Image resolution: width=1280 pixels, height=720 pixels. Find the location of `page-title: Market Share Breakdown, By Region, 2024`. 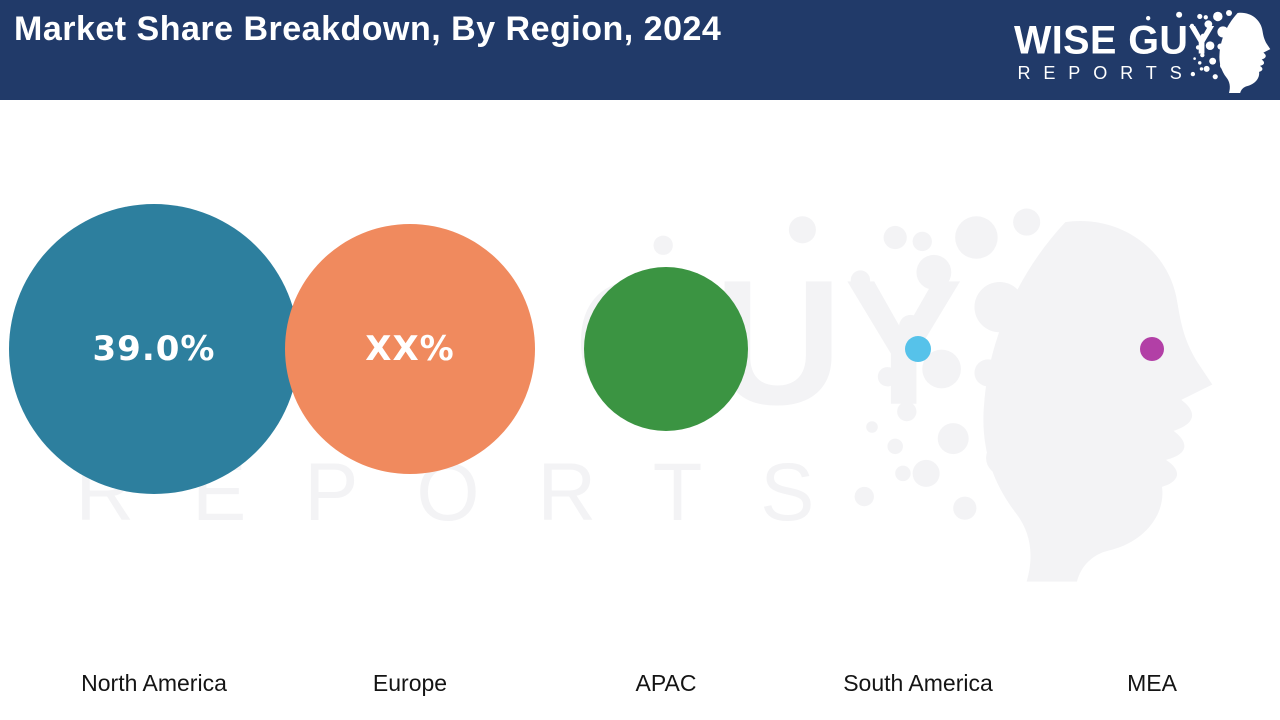

page-title: Market Share Breakdown, By Region, 2024 is located at coordinates (368, 29).